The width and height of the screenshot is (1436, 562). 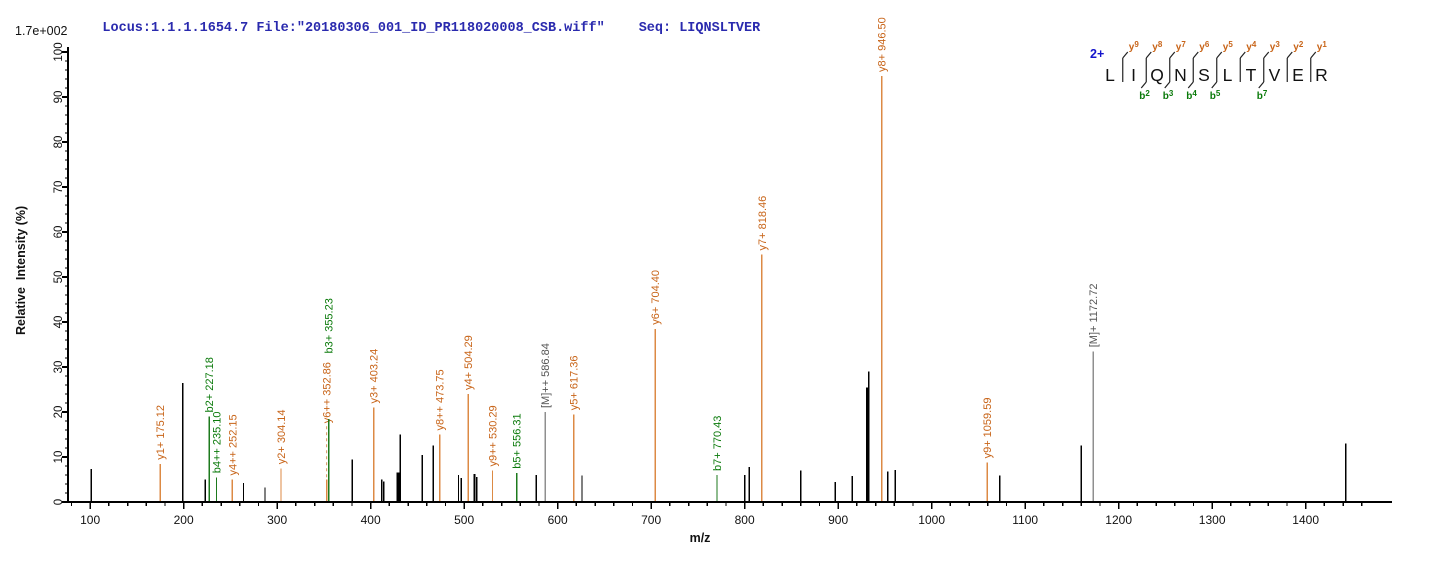 What do you see at coordinates (217, 442) in the screenshot?
I see `peak-label: b4++ 235.10` at bounding box center [217, 442].